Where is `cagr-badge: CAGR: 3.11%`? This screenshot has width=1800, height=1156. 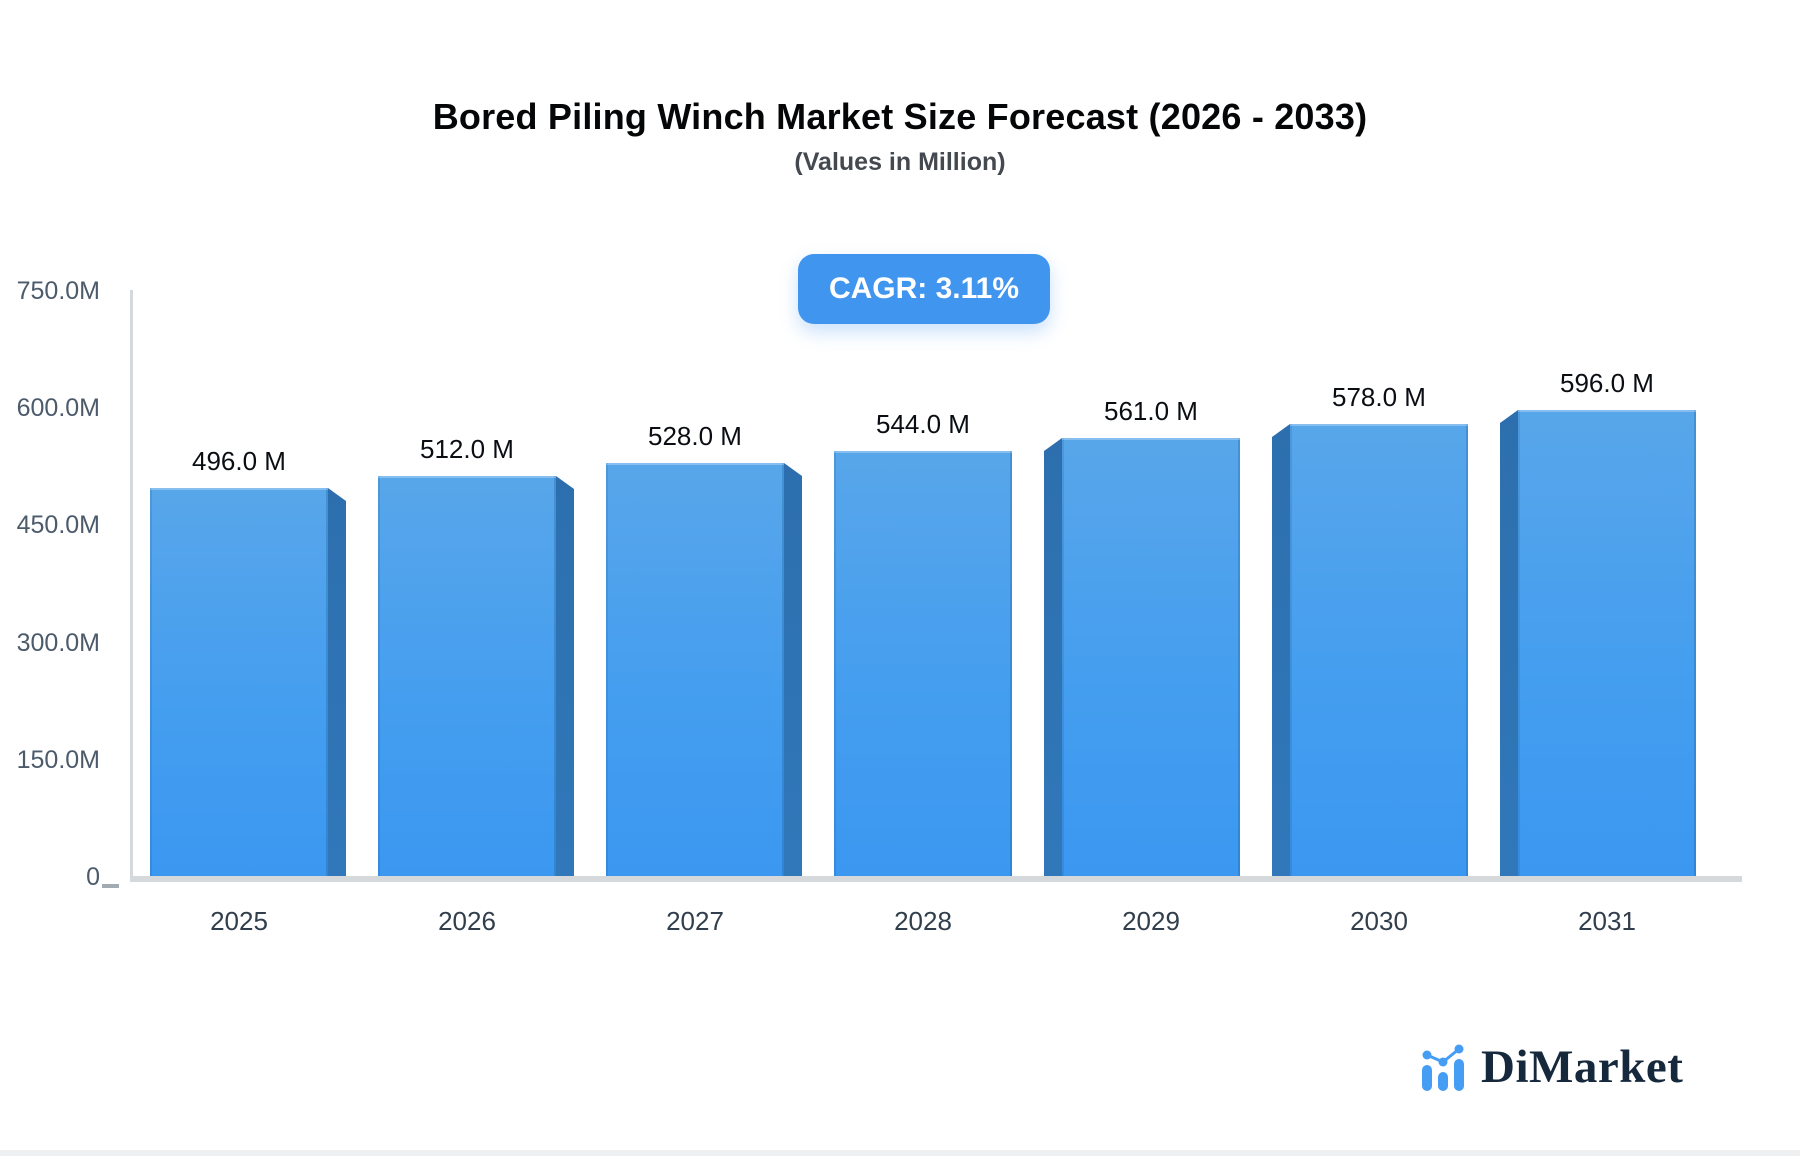 cagr-badge: CAGR: 3.11% is located at coordinates (924, 289).